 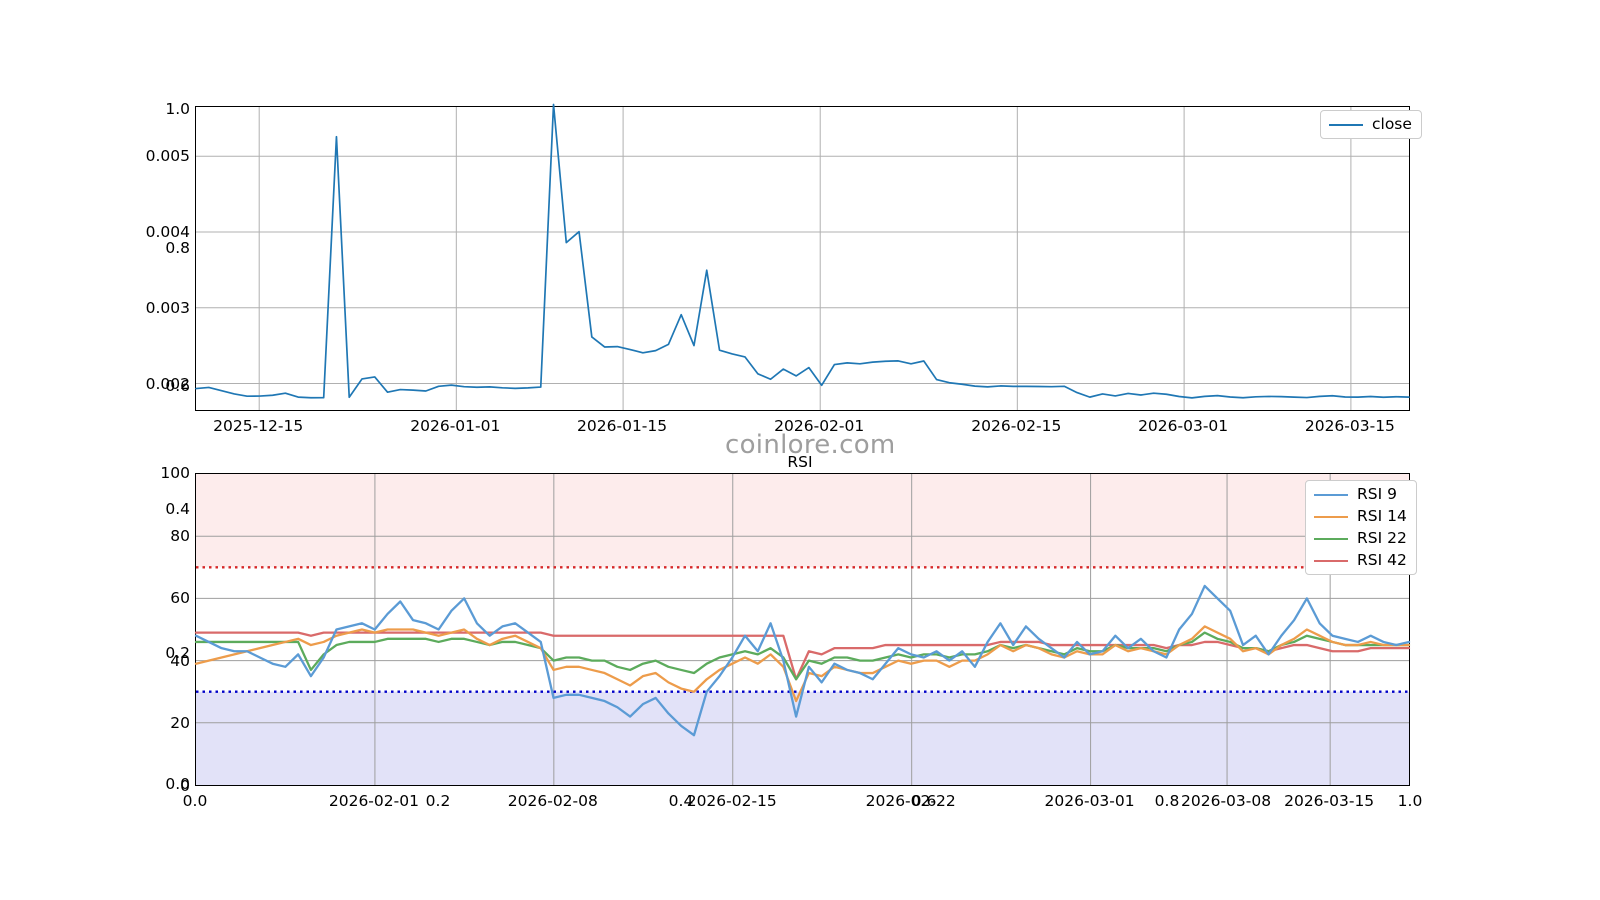 What do you see at coordinates (1382, 559) in the screenshot?
I see `legend-label: RSI 42` at bounding box center [1382, 559].